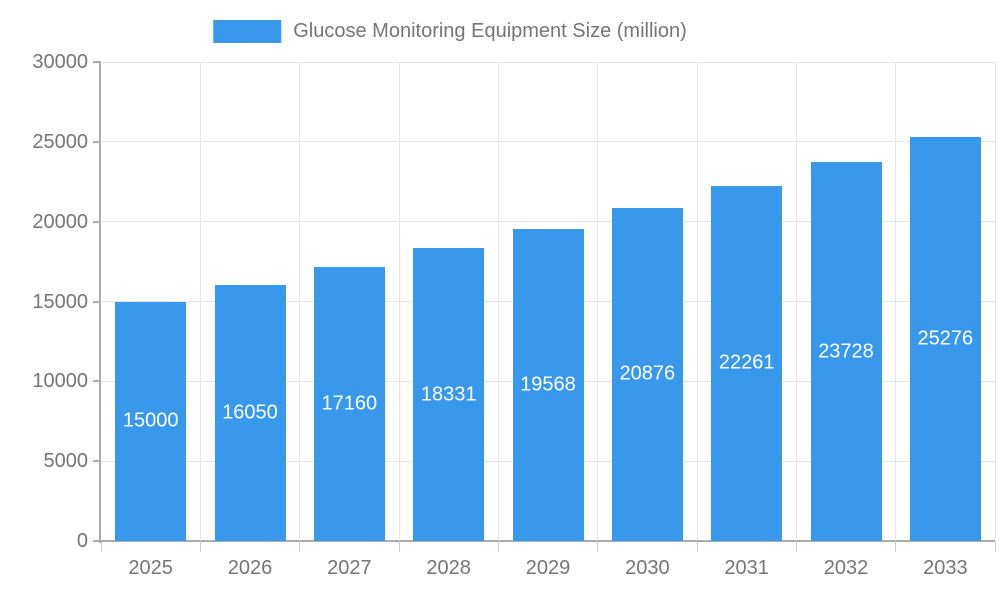  Describe the element at coordinates (647, 568) in the screenshot. I see `x-axis-label: 2030` at that location.